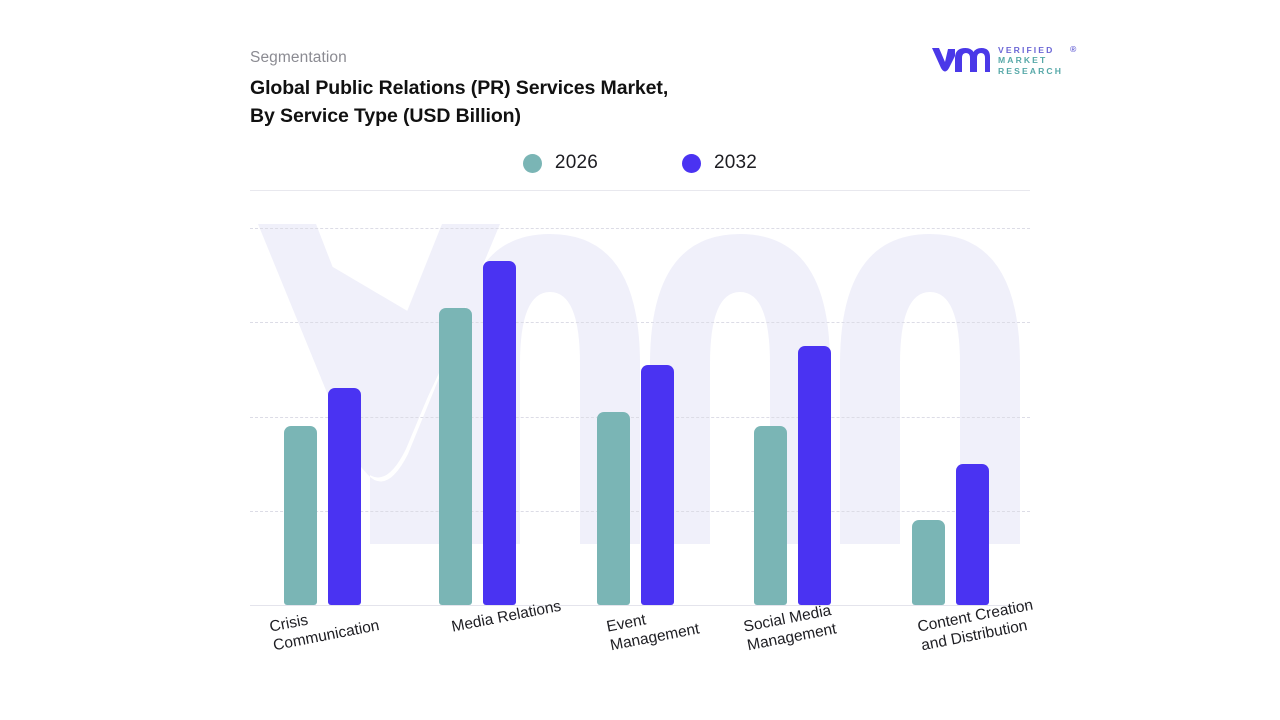 This screenshot has height=720, width=1280. I want to click on x-tick-label-0: Crisis Communication, so click(324, 626).